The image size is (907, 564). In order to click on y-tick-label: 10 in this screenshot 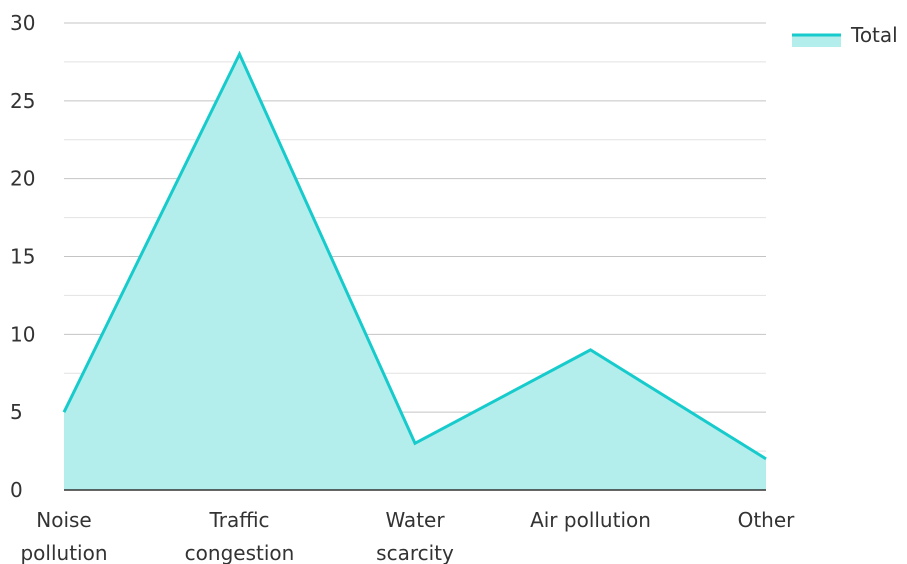, I will do `click(22, 334)`.